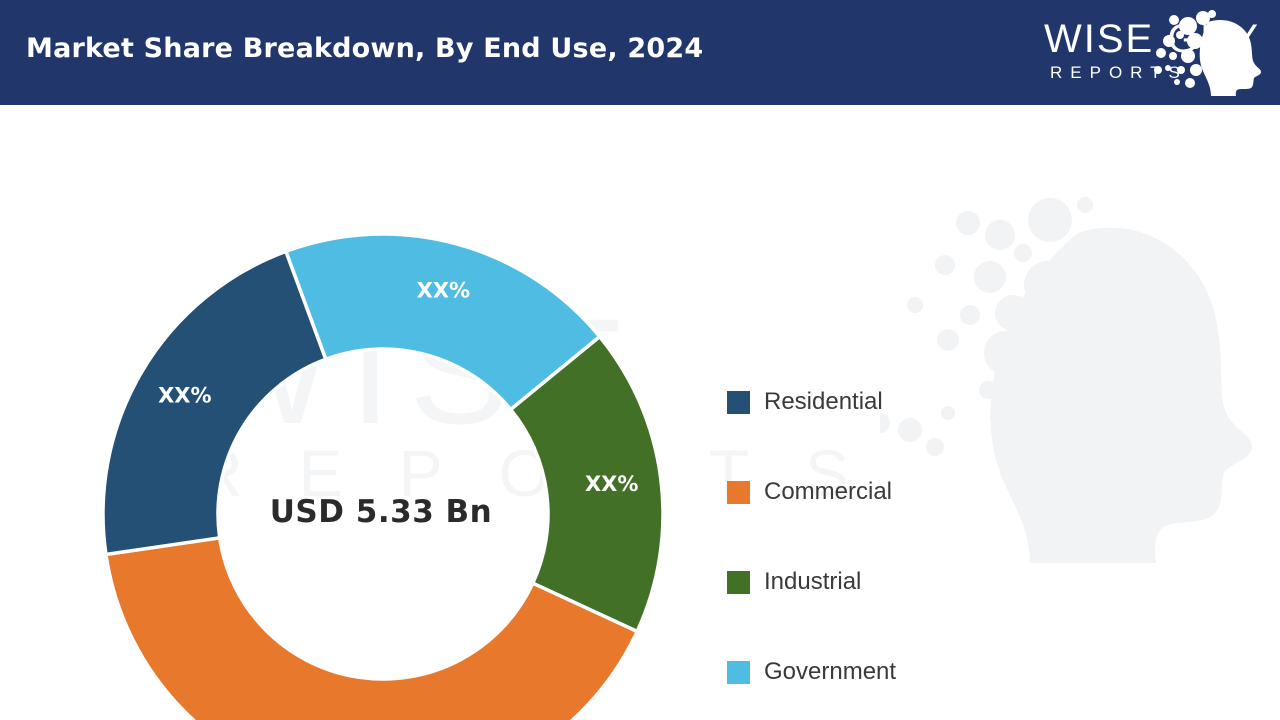 The height and width of the screenshot is (720, 1280). I want to click on legend-item-commercial: Commercial, so click(877, 492).